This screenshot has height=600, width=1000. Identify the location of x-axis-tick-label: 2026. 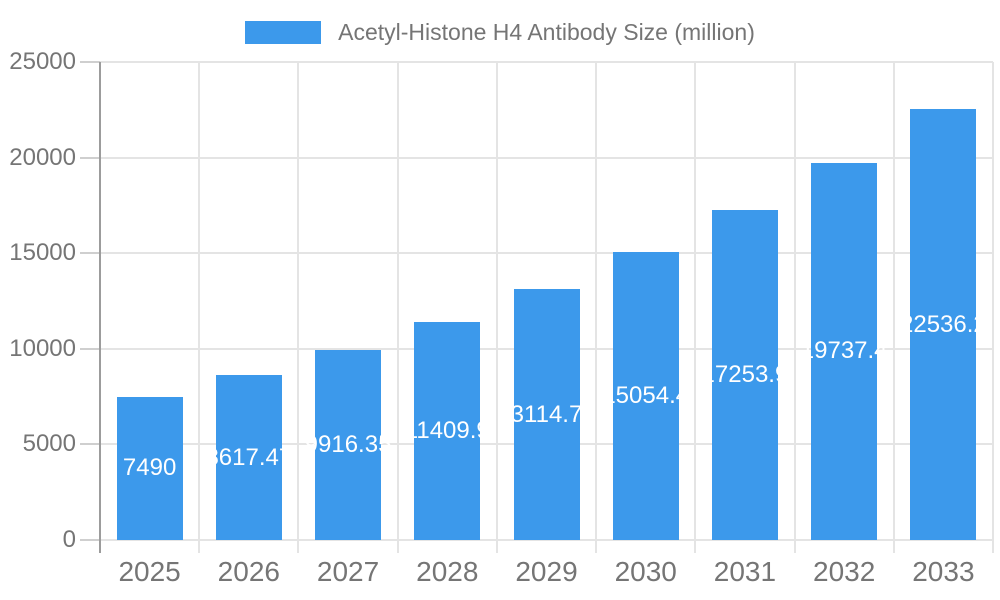
(248, 571).